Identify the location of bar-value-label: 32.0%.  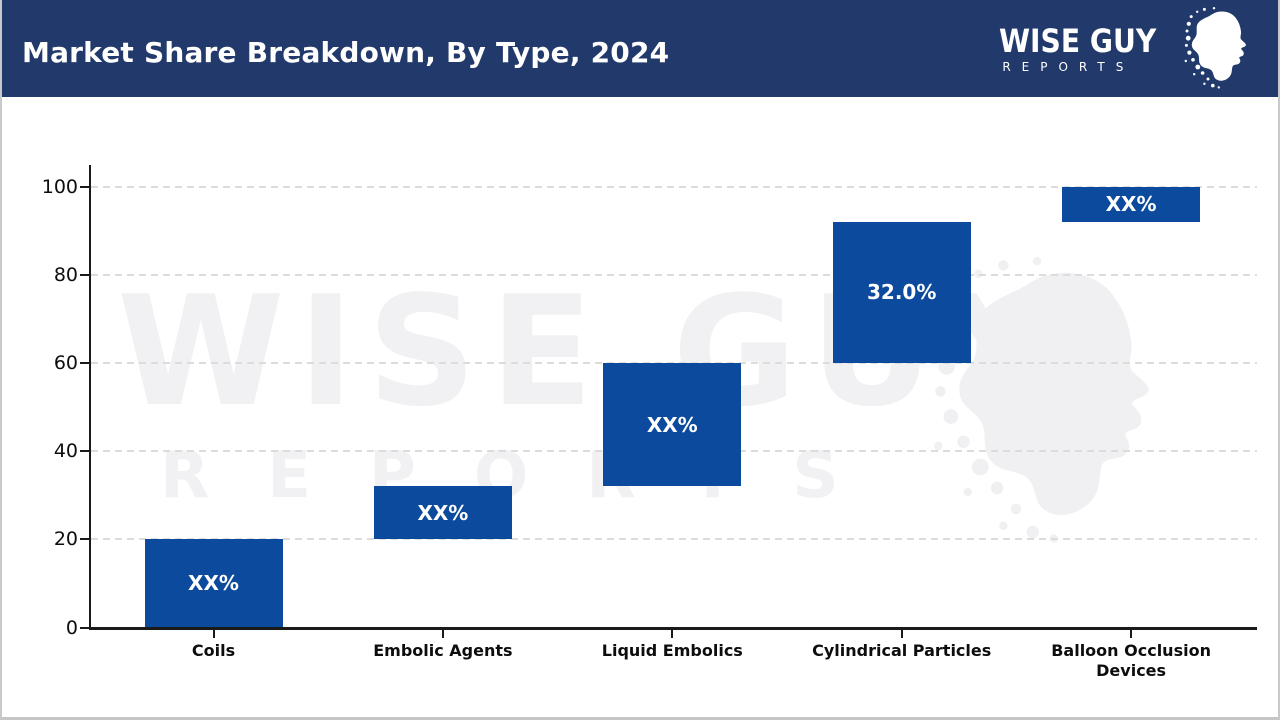
(901, 292).